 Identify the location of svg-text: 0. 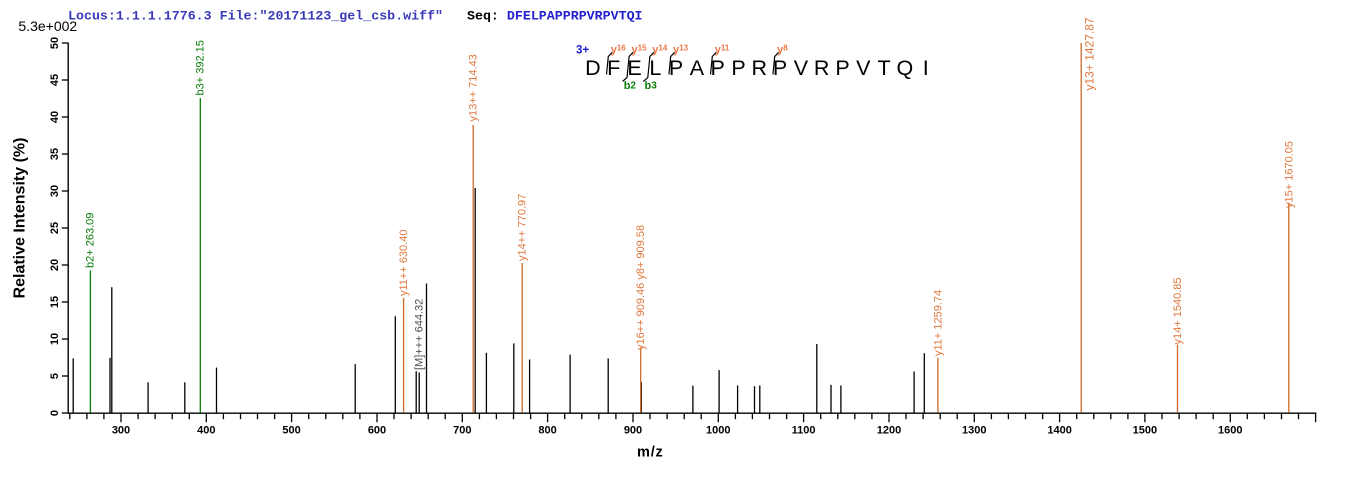
(55, 413).